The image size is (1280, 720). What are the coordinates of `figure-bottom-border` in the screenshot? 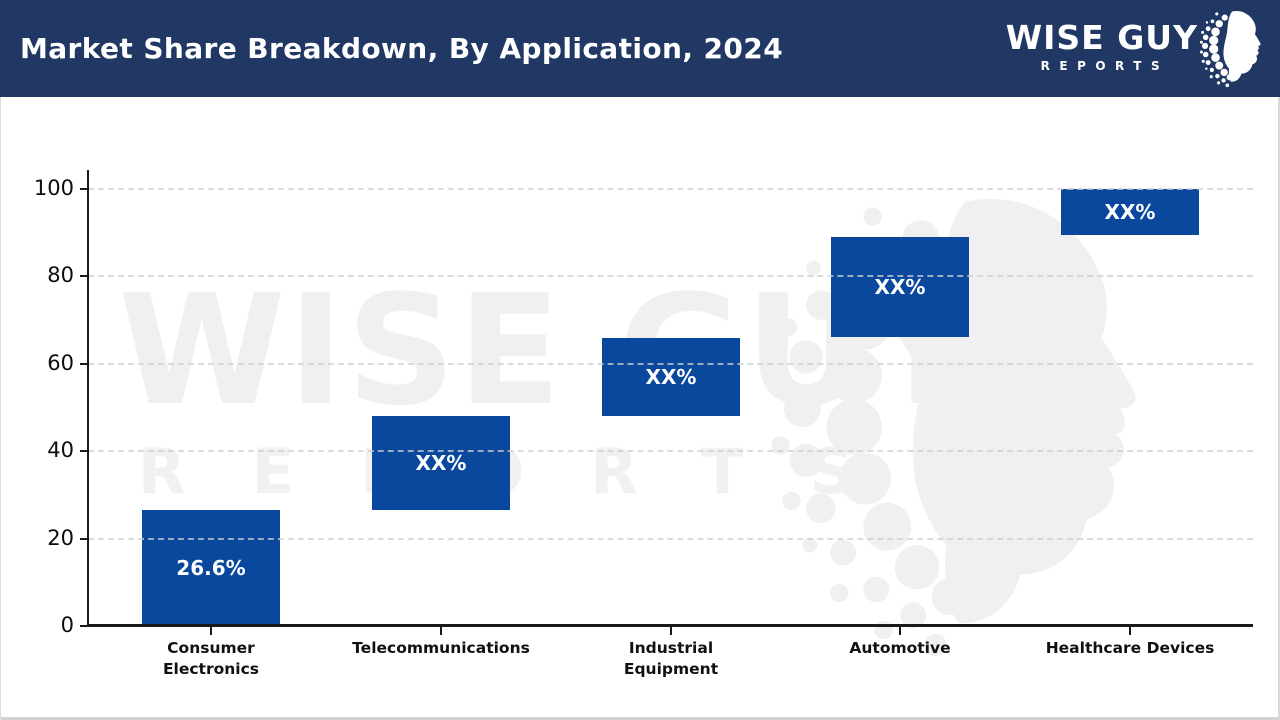 It's located at (640, 718).